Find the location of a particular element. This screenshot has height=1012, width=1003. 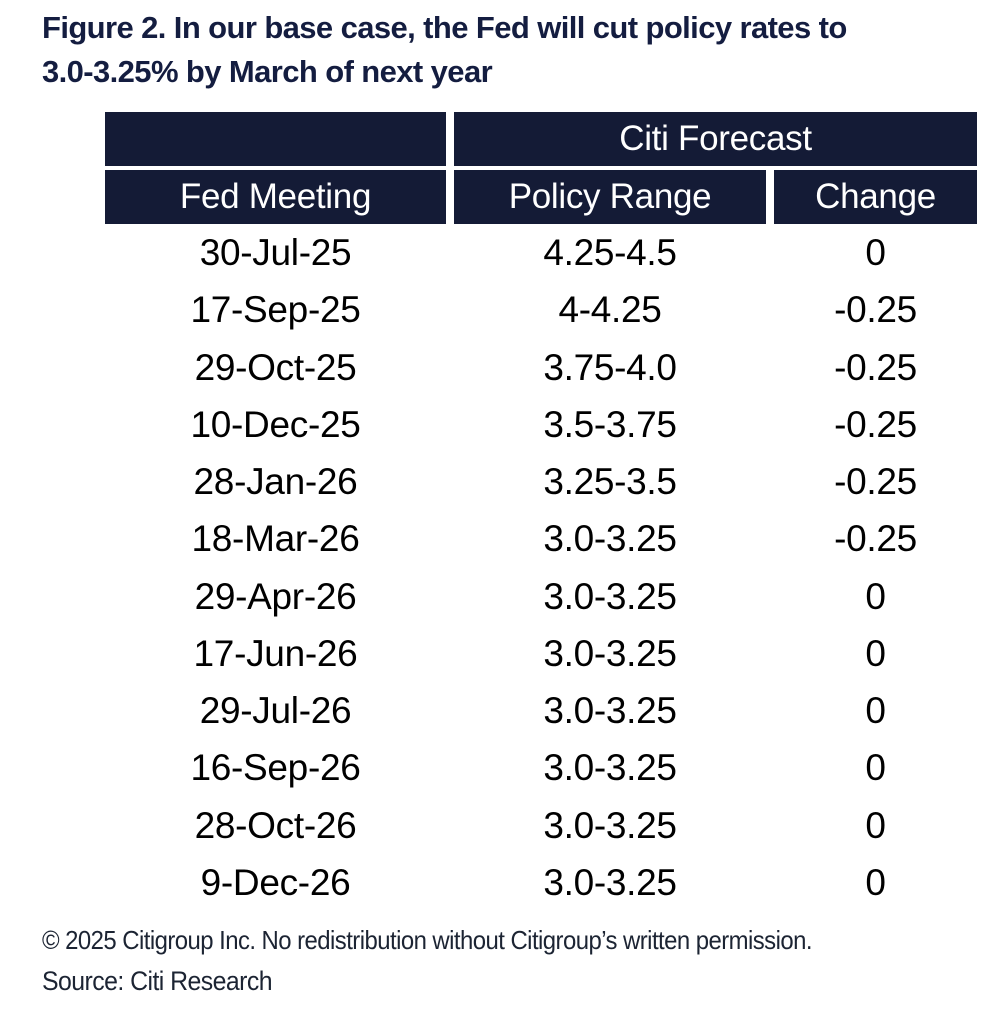

cell-policy-range: 3.25-3.5 is located at coordinates (610, 482).